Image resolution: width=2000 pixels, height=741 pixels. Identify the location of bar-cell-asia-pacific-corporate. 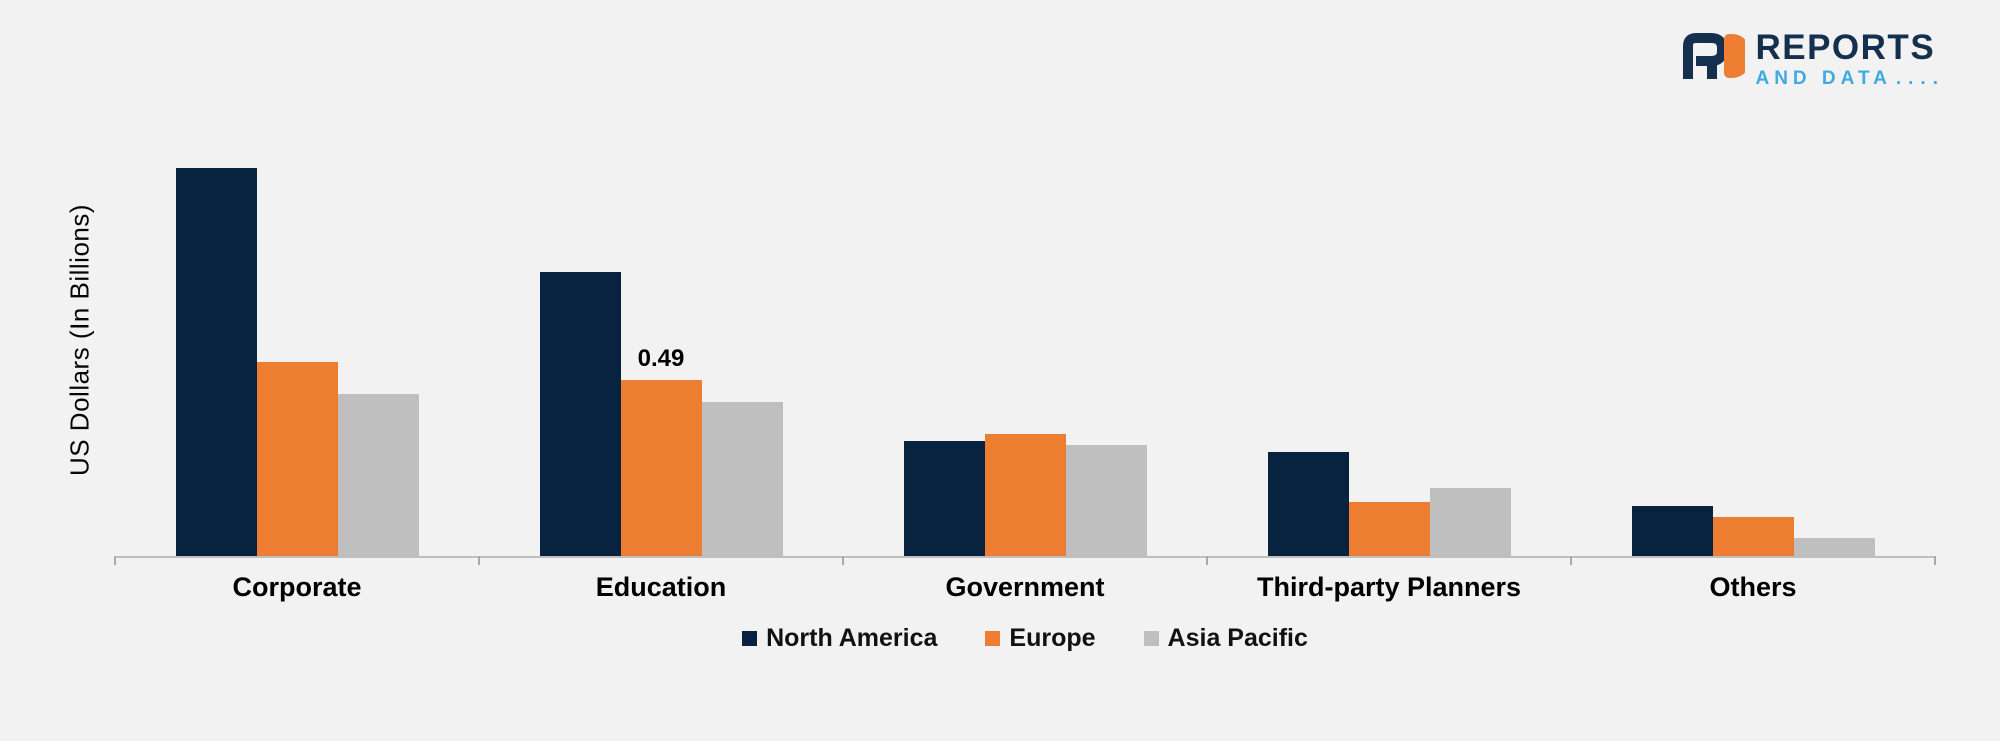
(378, 475).